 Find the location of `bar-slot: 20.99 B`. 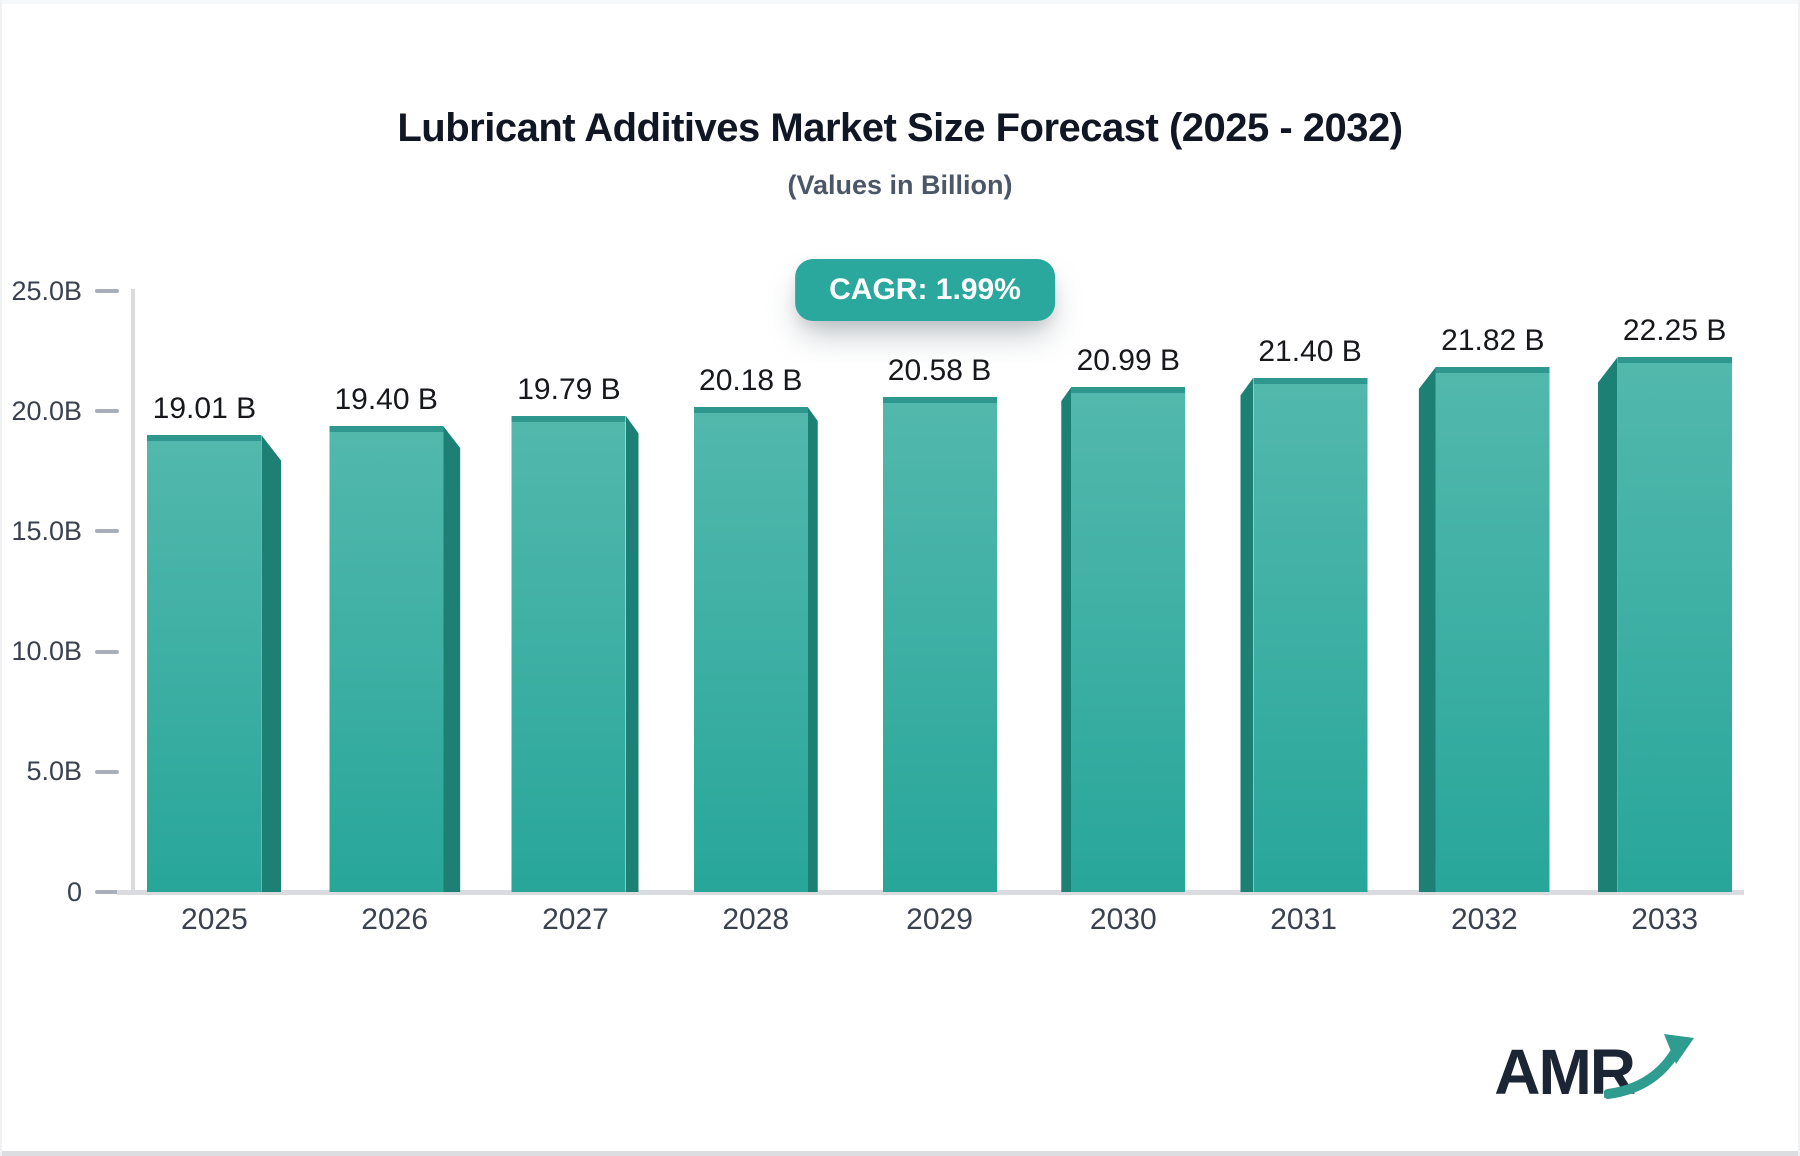

bar-slot: 20.99 B is located at coordinates (1118, 591).